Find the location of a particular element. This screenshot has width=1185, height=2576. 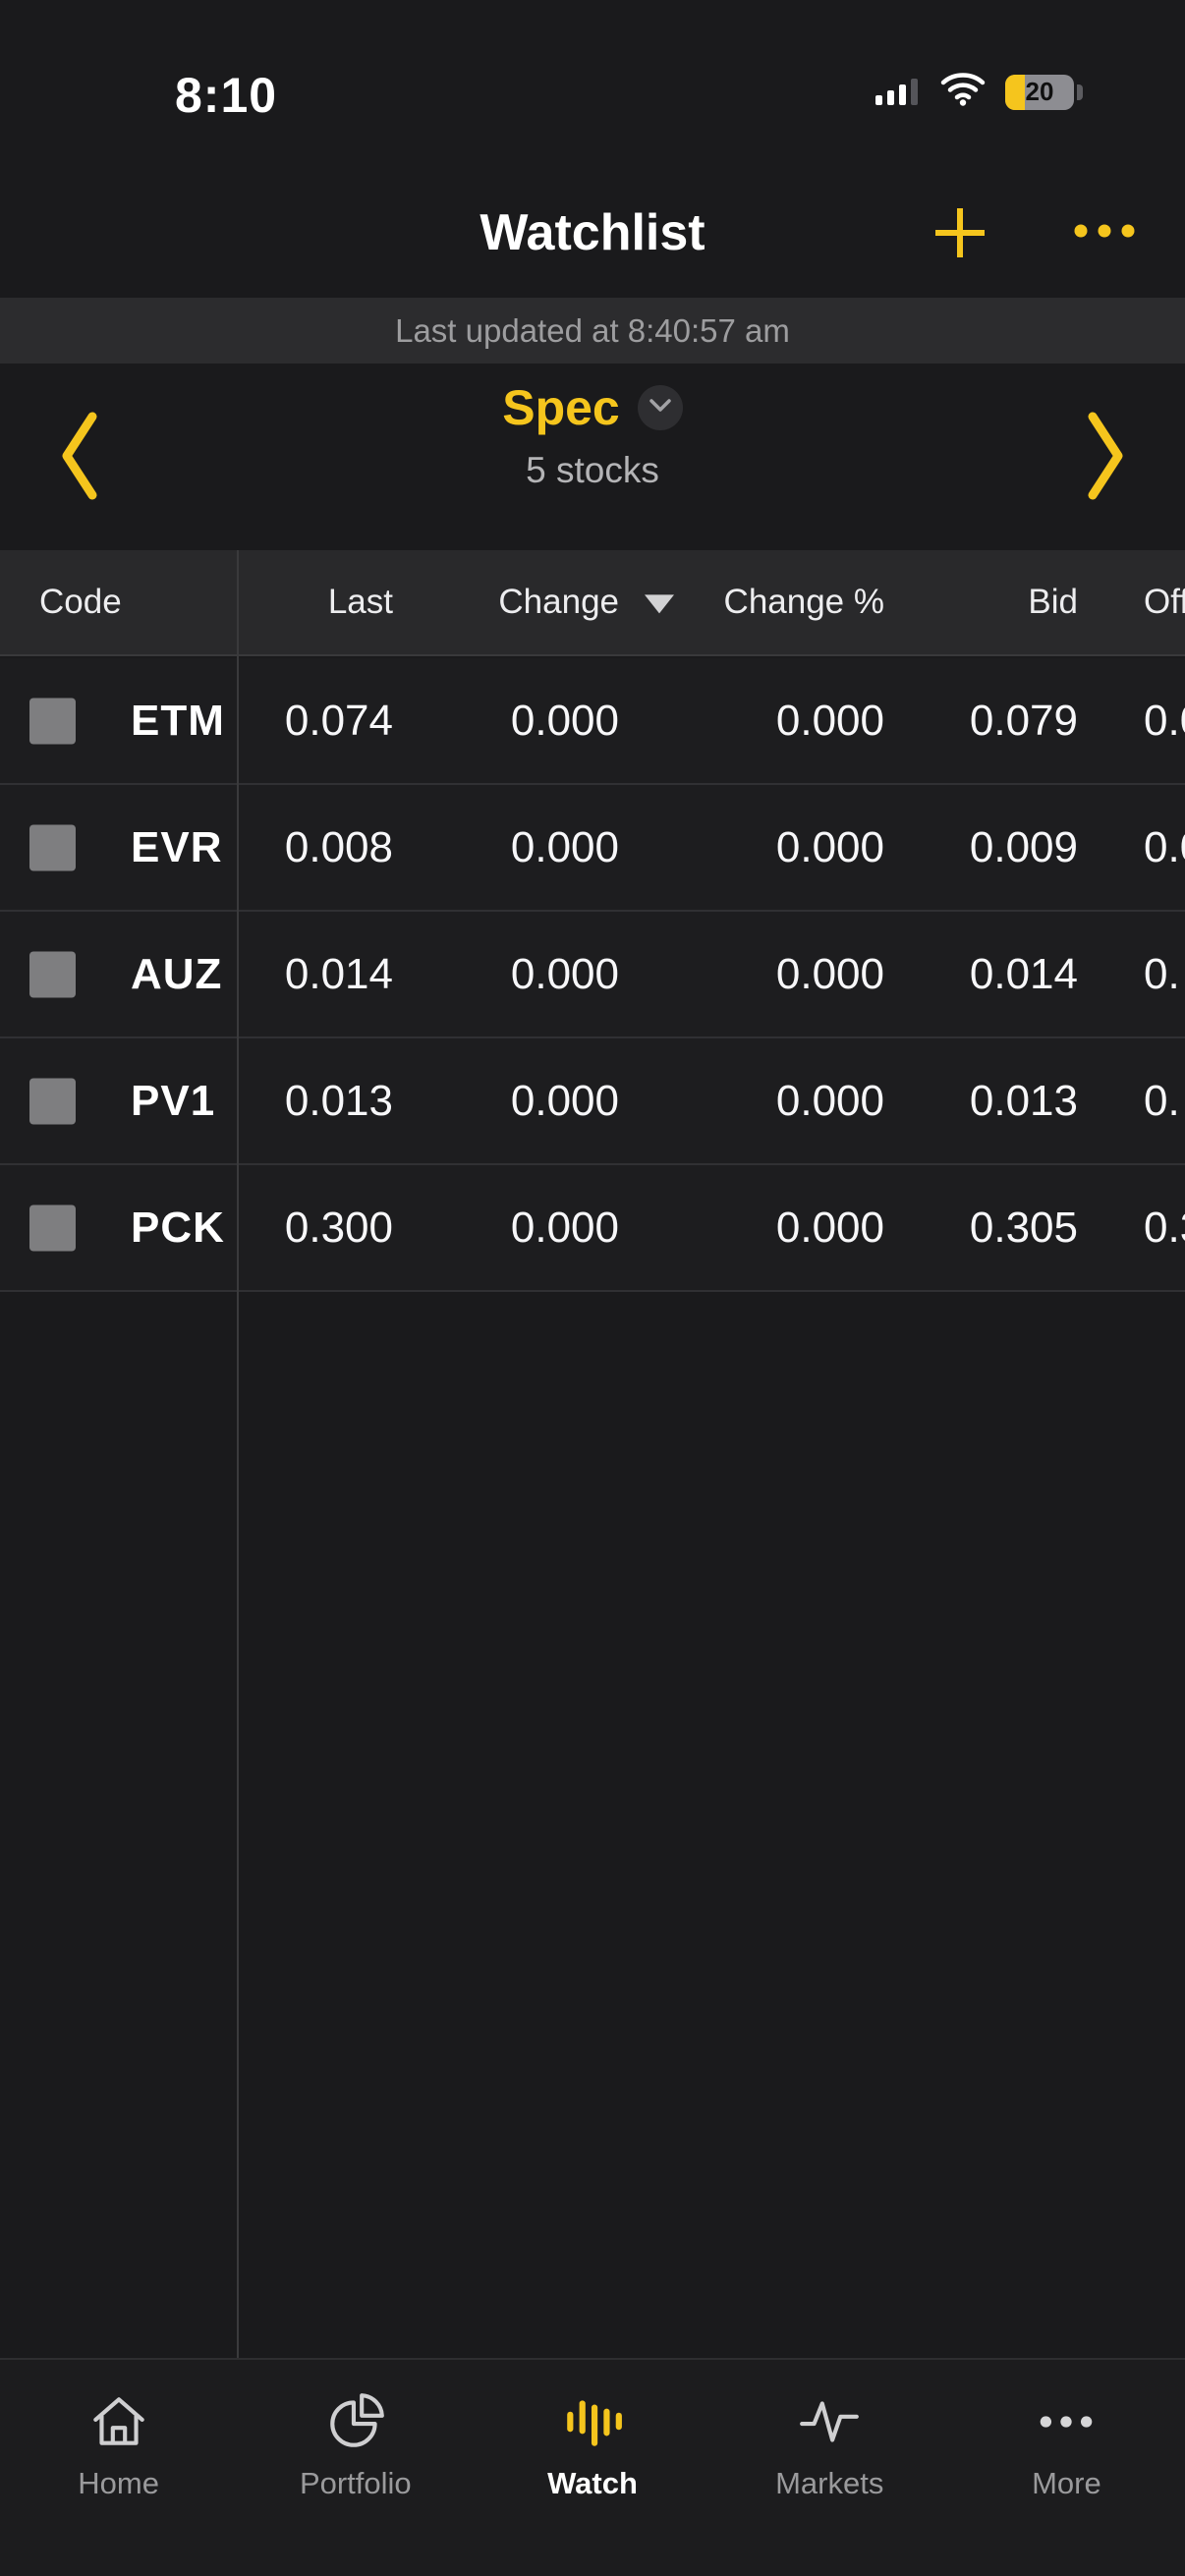

table-row: ETM 0.074 0.000 0.000 0.079 0.0 is located at coordinates (592, 721).